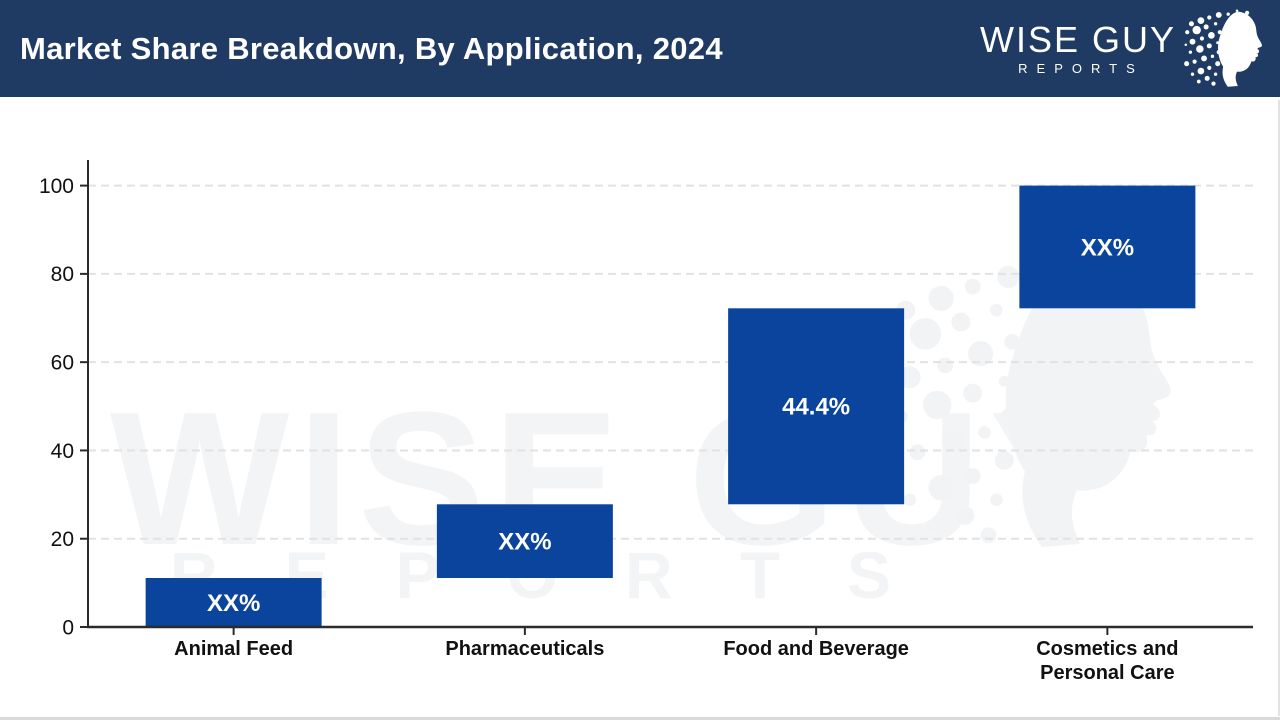 This screenshot has width=1280, height=720. What do you see at coordinates (1279, 408) in the screenshot?
I see `right-frame-line` at bounding box center [1279, 408].